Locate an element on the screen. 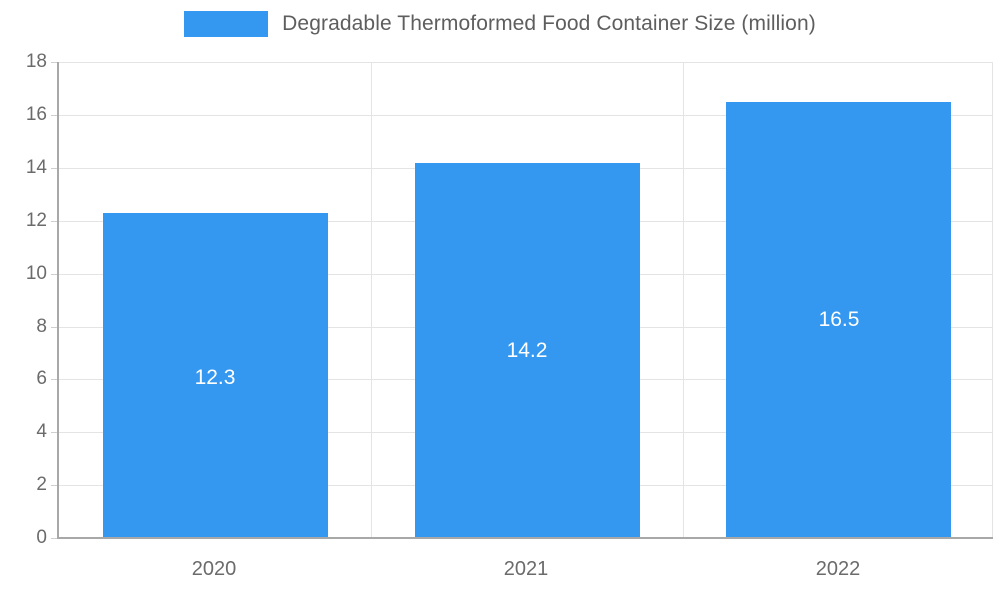  y-tick-label-18: 18 is located at coordinates (36, 61).